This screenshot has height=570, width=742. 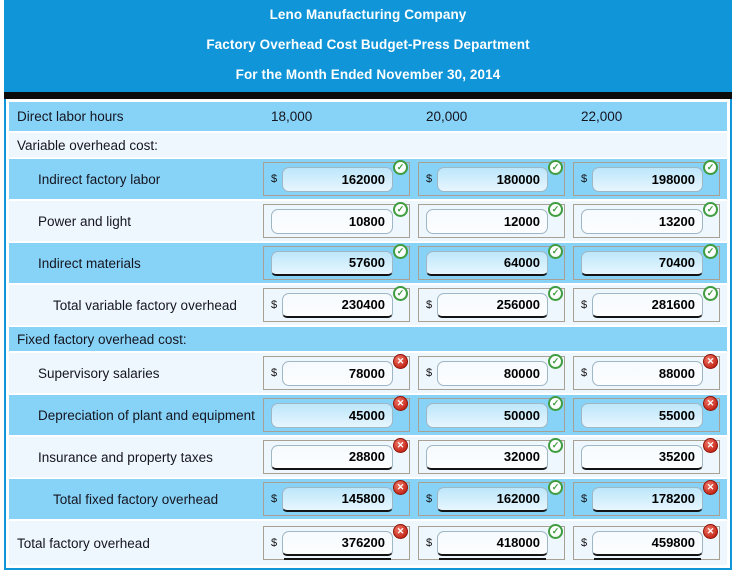 What do you see at coordinates (368, 14) in the screenshot?
I see `company-name: Leno Manufacturing Company` at bounding box center [368, 14].